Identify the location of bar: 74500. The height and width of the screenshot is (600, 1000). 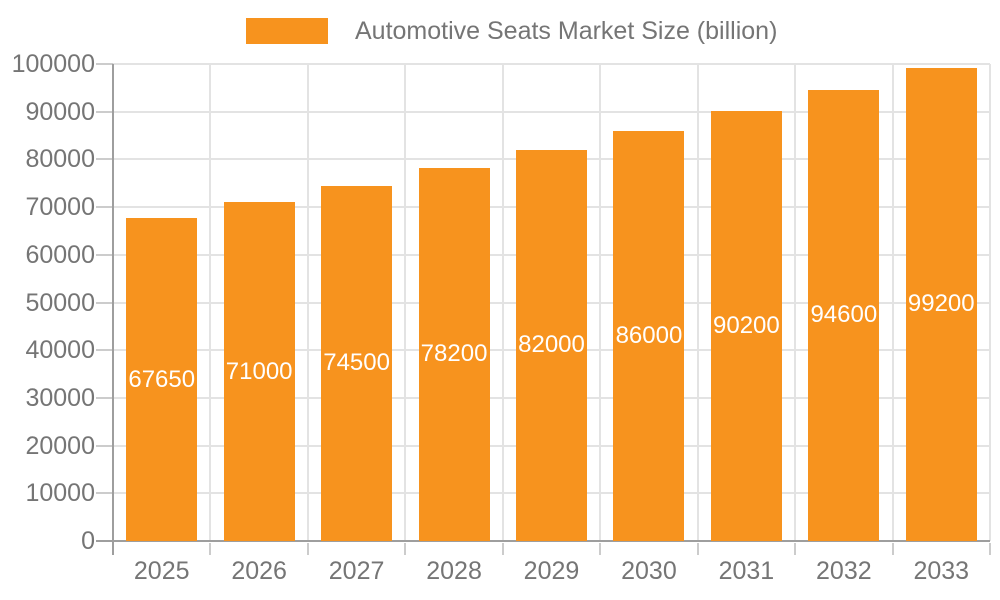
(357, 363).